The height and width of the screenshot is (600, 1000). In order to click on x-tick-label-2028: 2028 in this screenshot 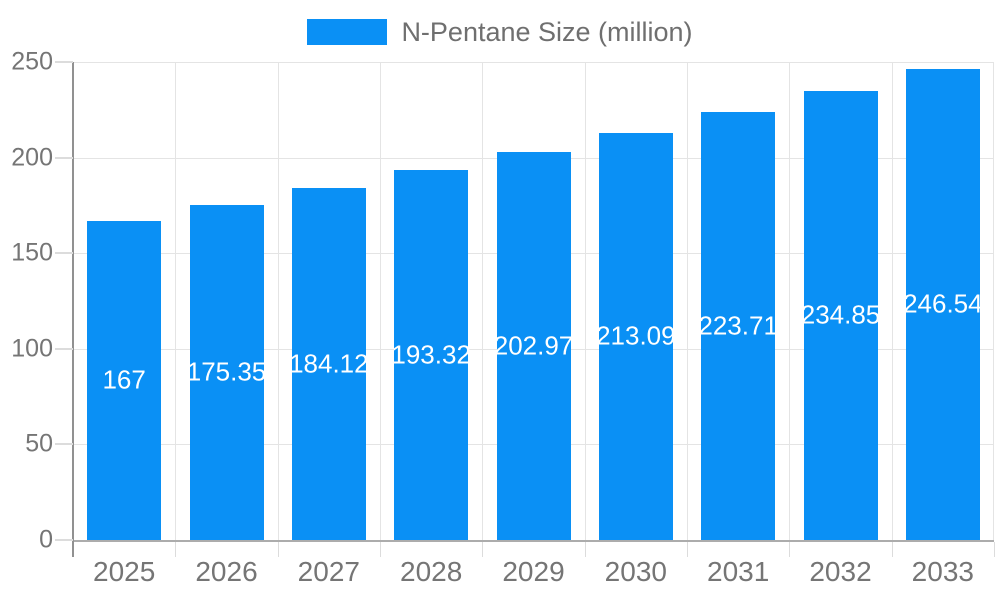, I will do `click(431, 571)`.